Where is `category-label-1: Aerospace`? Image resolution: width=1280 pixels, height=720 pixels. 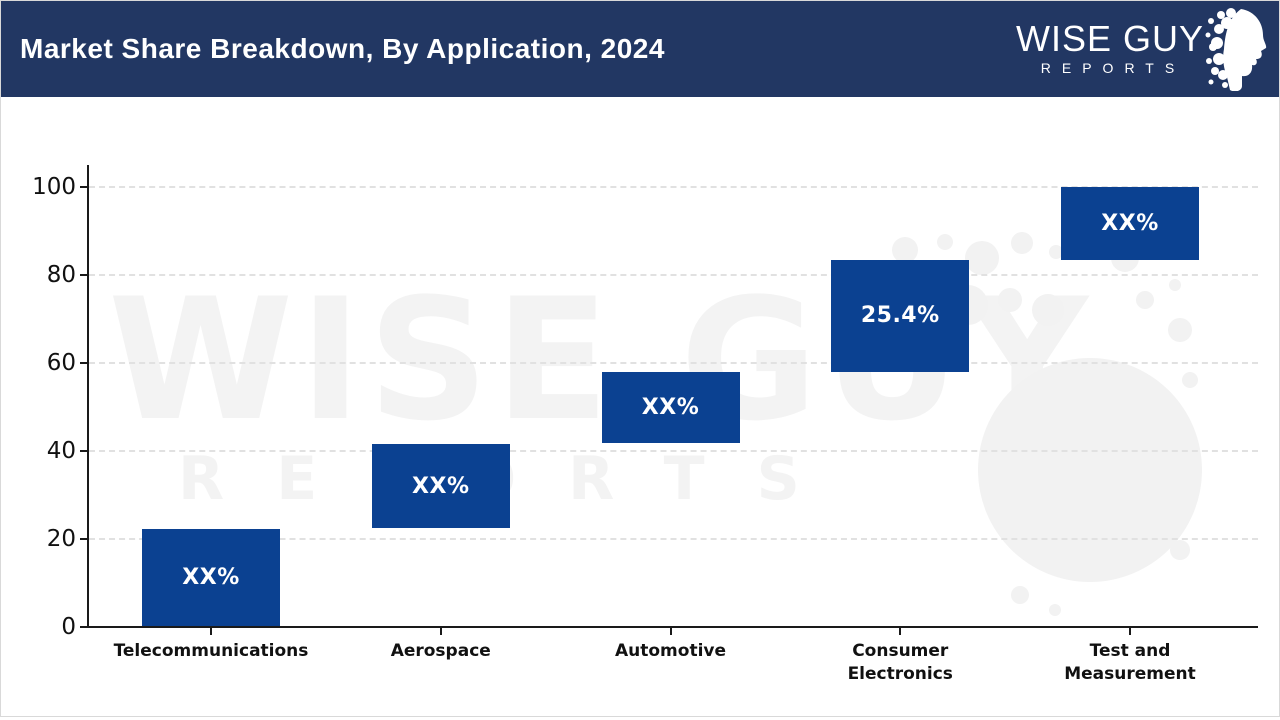 category-label-1: Aerospace is located at coordinates (441, 651).